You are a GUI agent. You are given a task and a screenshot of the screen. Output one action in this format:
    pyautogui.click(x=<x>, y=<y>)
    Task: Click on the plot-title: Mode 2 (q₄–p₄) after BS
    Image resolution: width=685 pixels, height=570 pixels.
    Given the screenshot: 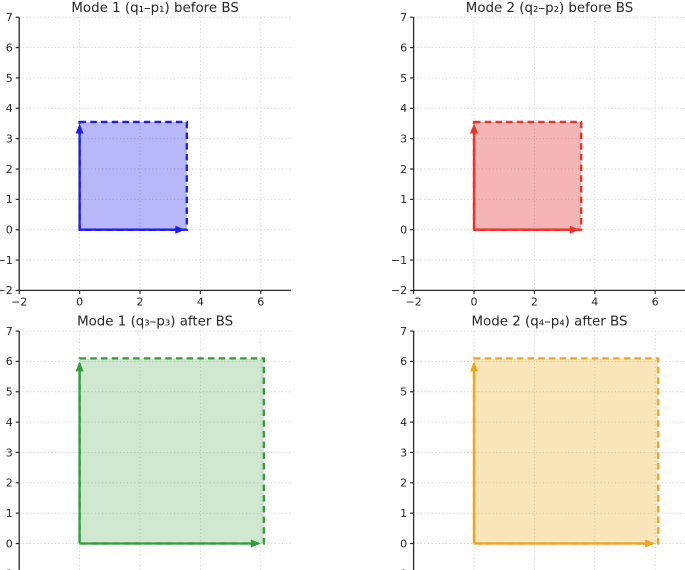 What is the action you would take?
    pyautogui.click(x=549, y=322)
    